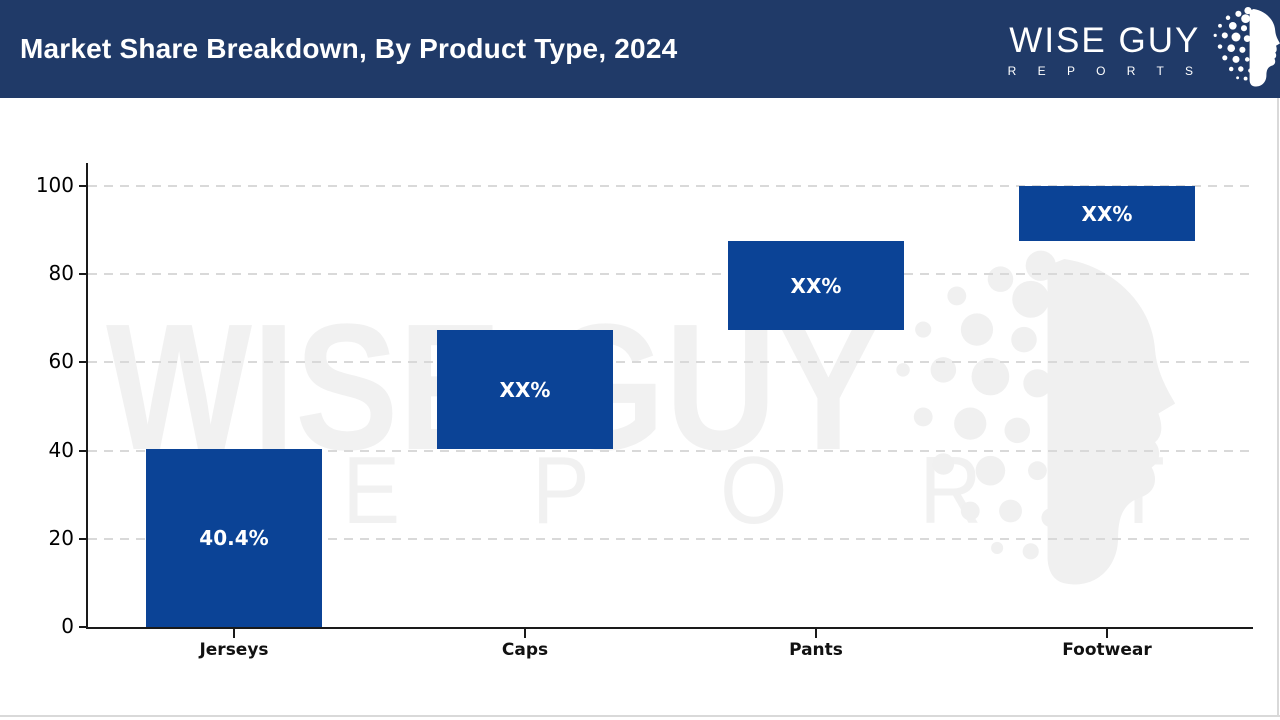  Describe the element at coordinates (61, 273) in the screenshot. I see `y-axis-tick-label: 80` at that location.